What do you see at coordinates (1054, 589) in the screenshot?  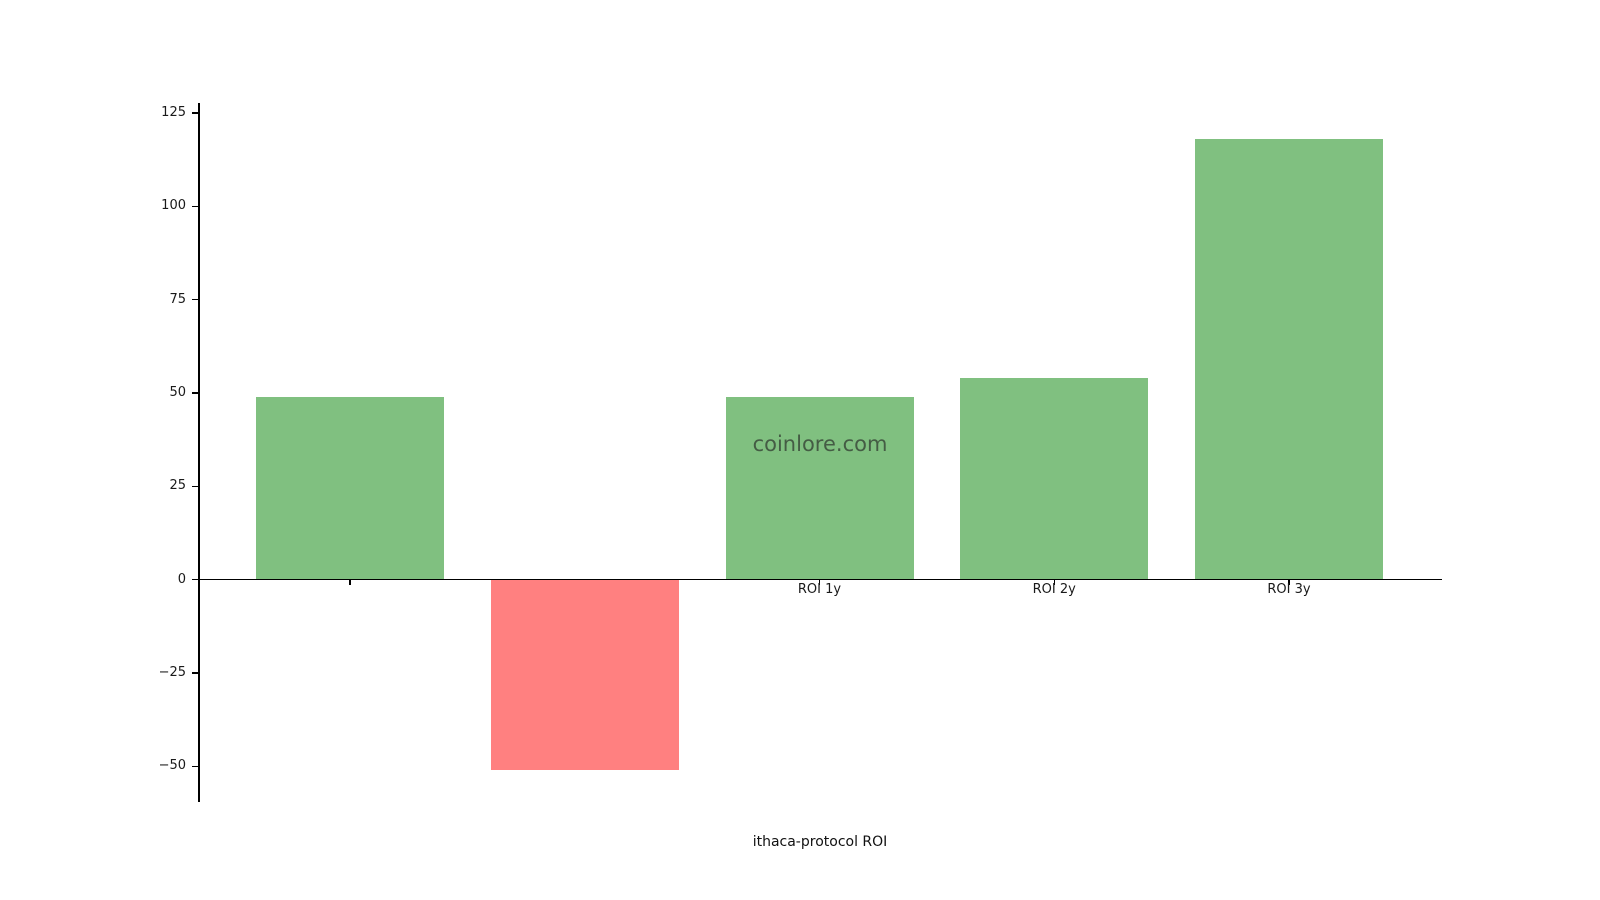 I see `x-tick-label: ROI 2y` at bounding box center [1054, 589].